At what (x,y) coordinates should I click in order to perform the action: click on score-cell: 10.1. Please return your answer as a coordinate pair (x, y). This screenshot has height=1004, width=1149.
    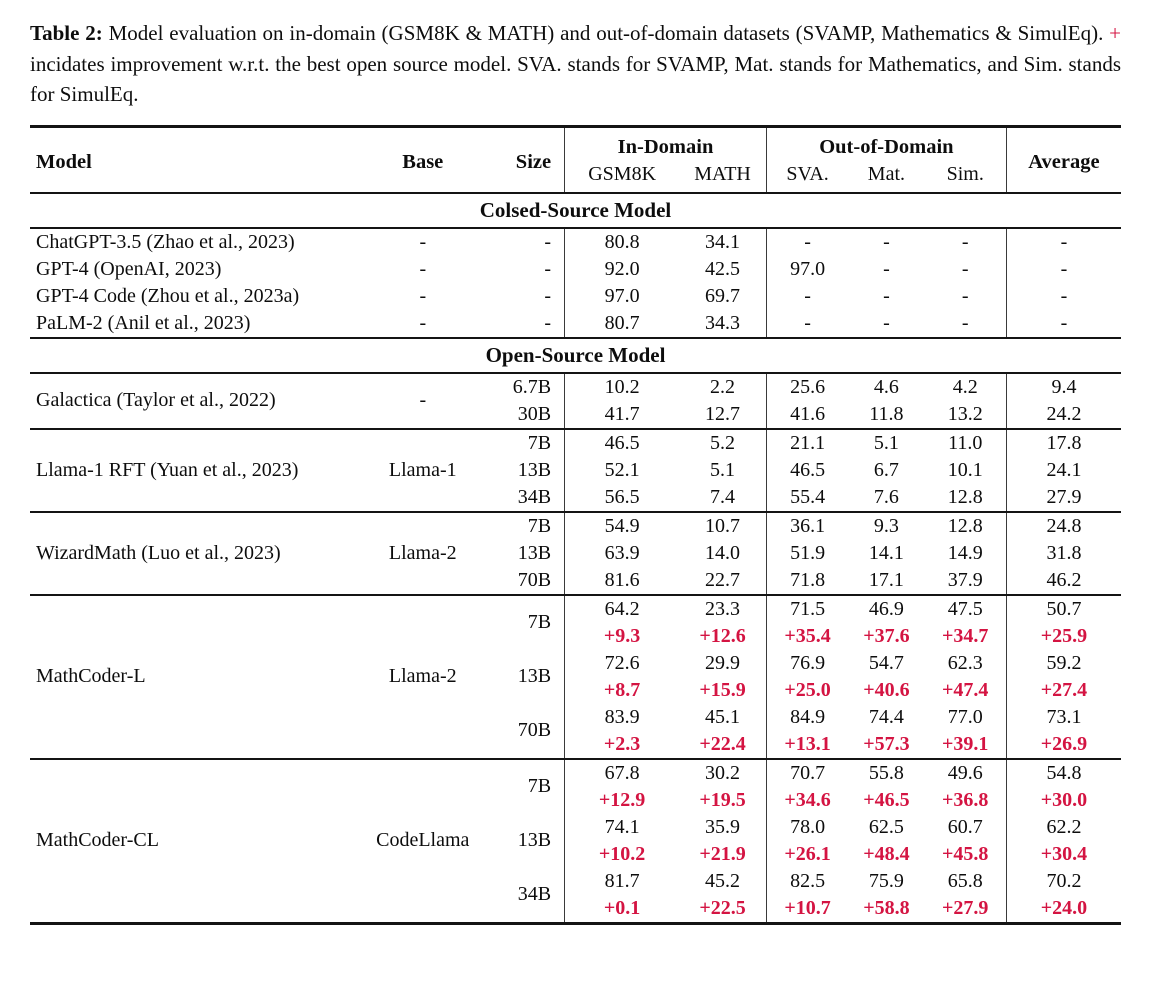
    Looking at the image, I should click on (965, 470).